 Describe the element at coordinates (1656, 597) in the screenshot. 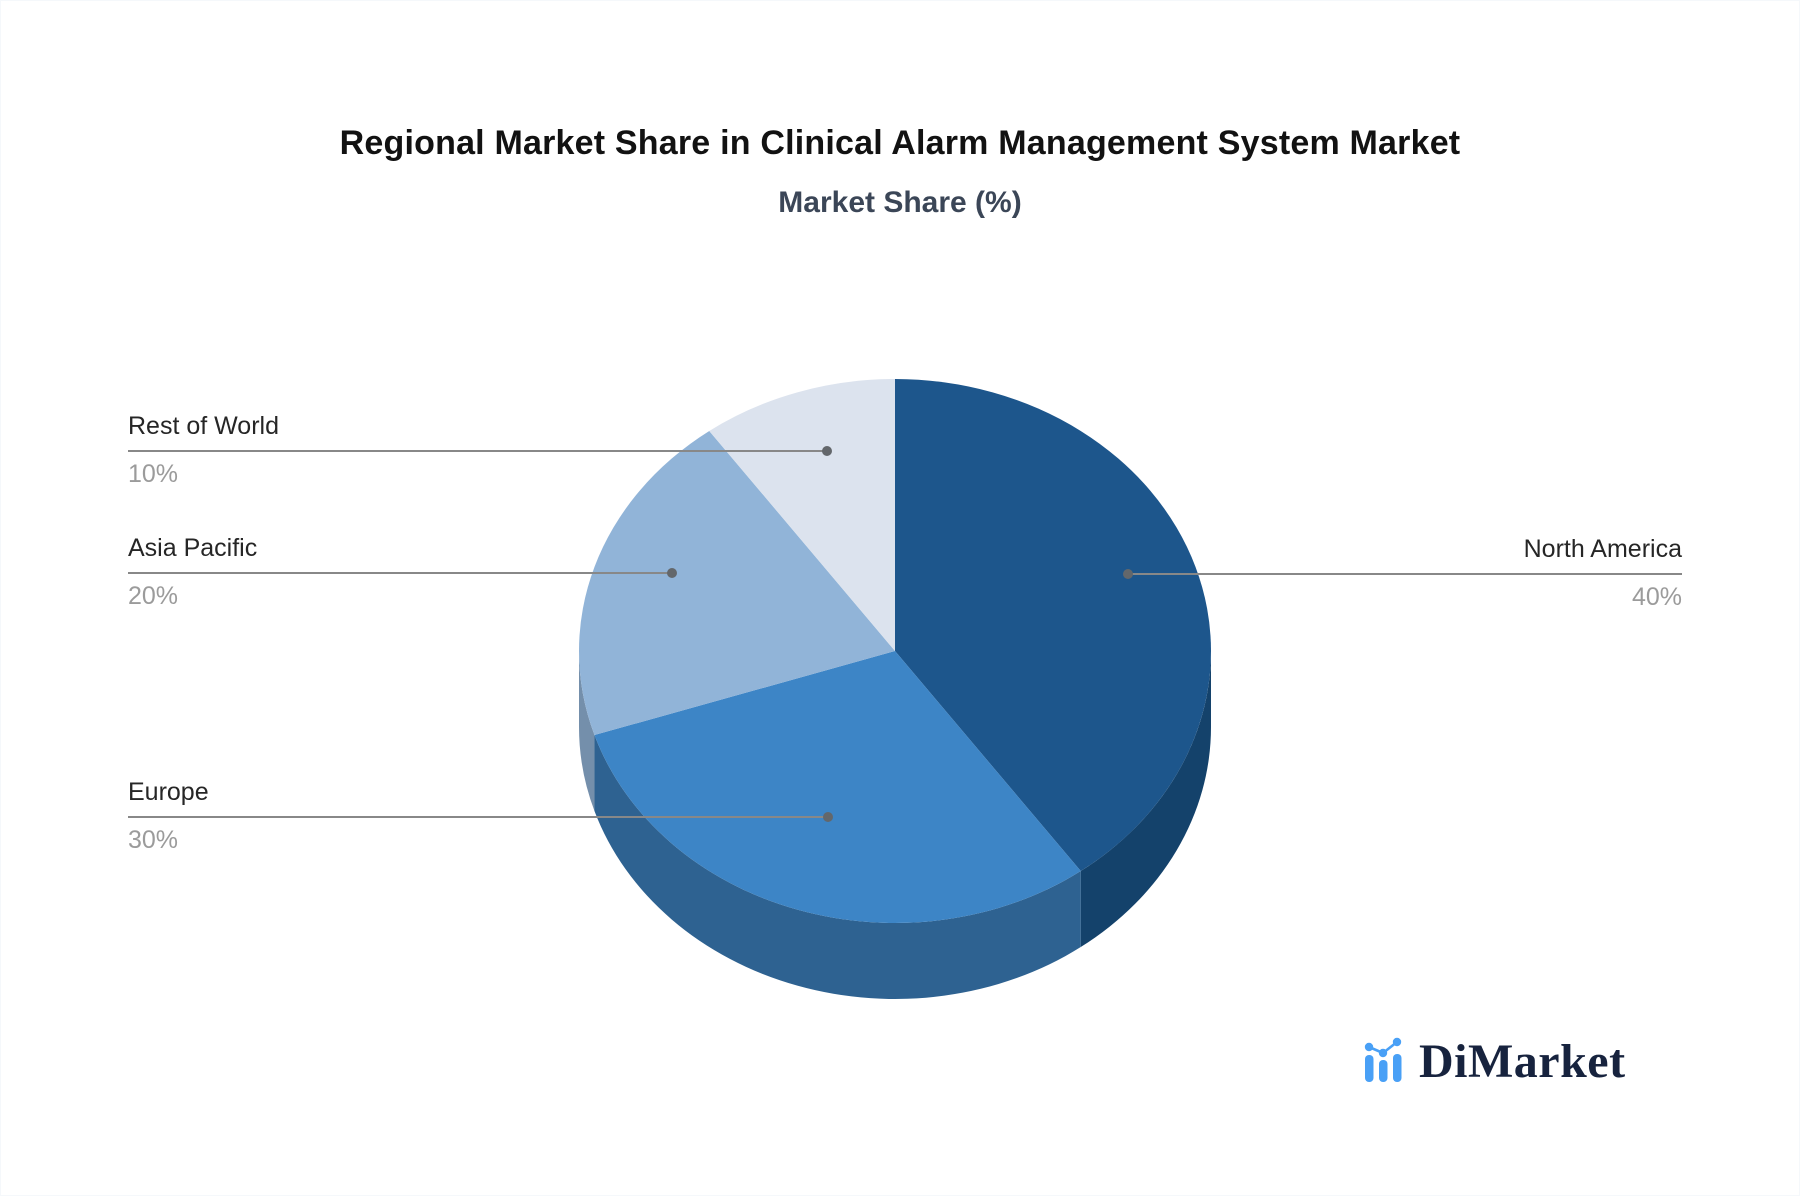

I see `slice-value-north-america: 40%` at that location.